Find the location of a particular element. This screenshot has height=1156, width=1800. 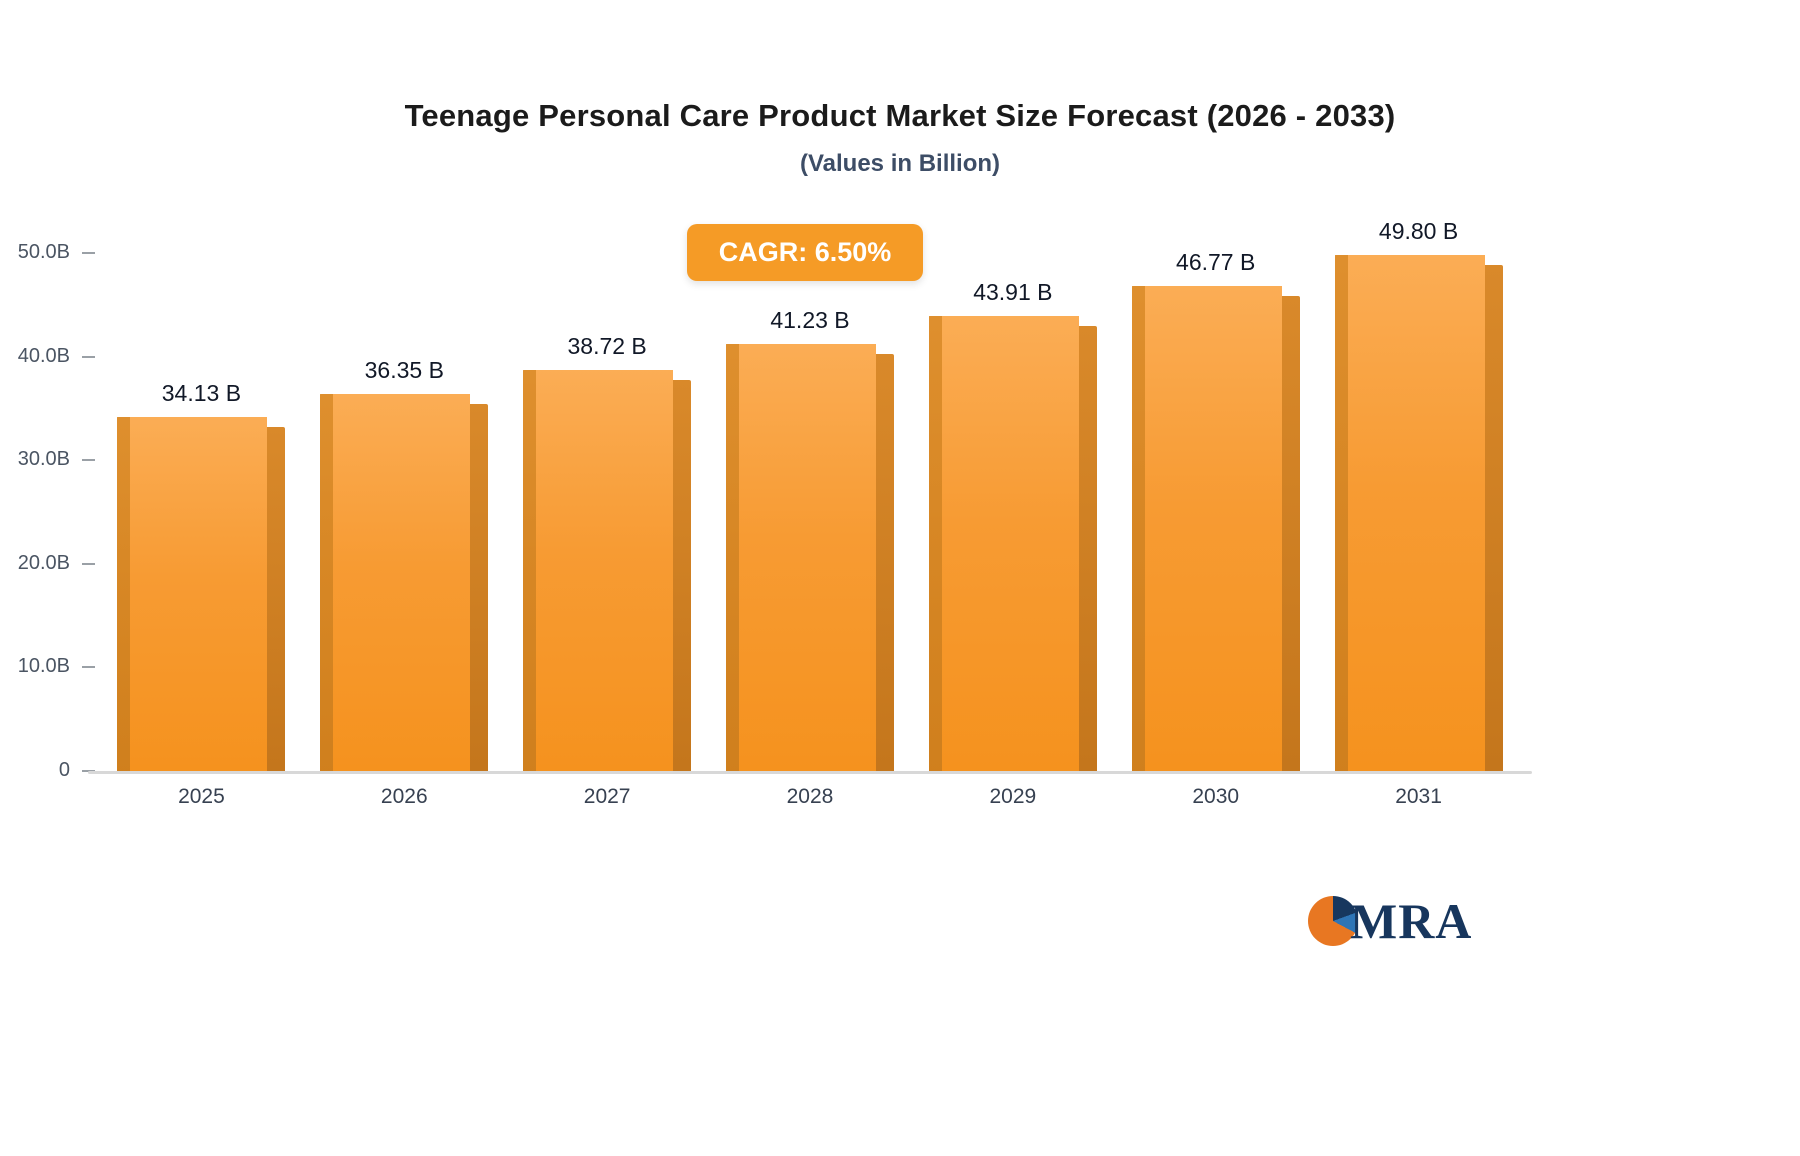

bar-group: 49.80 B is located at coordinates (1418, 494).